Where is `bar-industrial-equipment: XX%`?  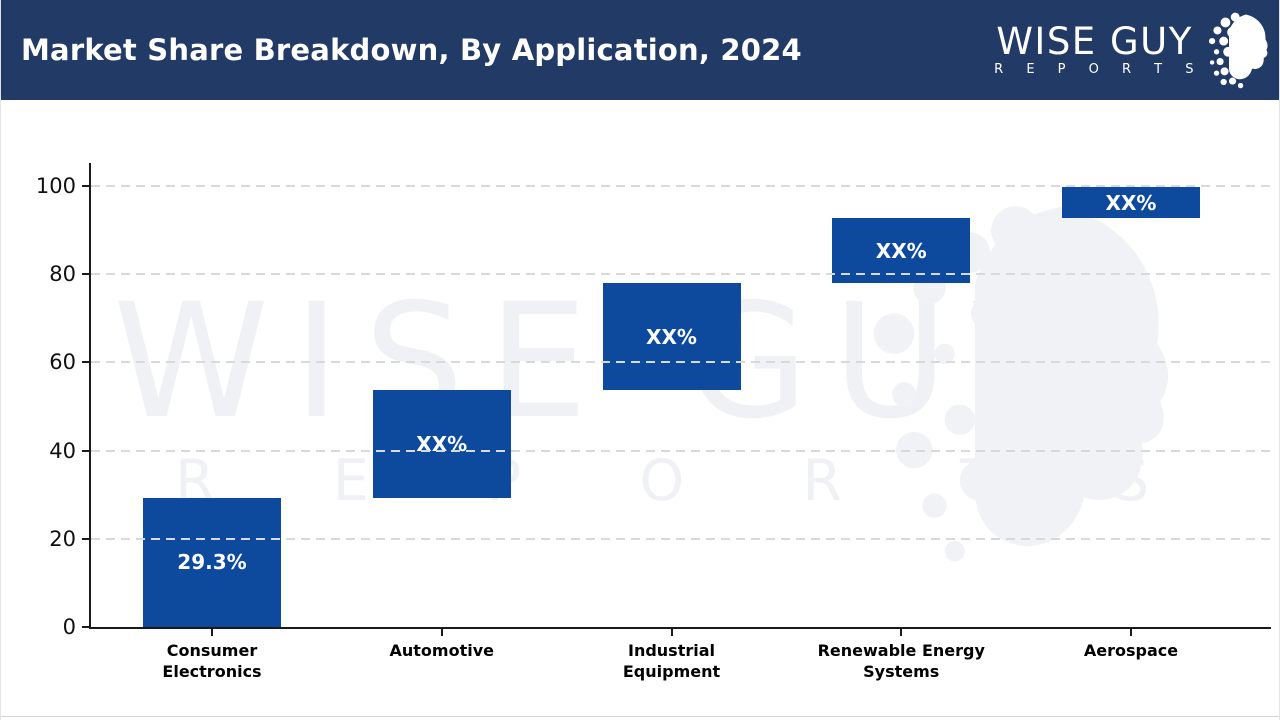
bar-industrial-equipment: XX% is located at coordinates (671, 337).